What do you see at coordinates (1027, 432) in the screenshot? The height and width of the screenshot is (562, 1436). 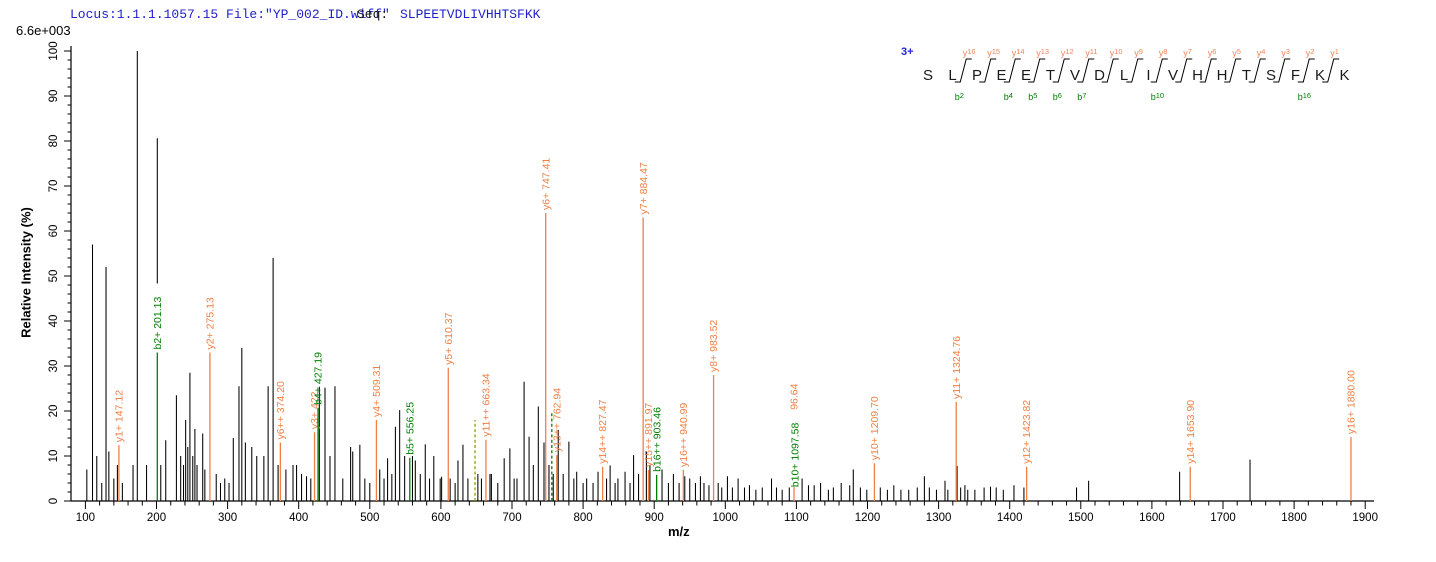 I see `peak-y12p-label: y12+ 1423.82` at bounding box center [1027, 432].